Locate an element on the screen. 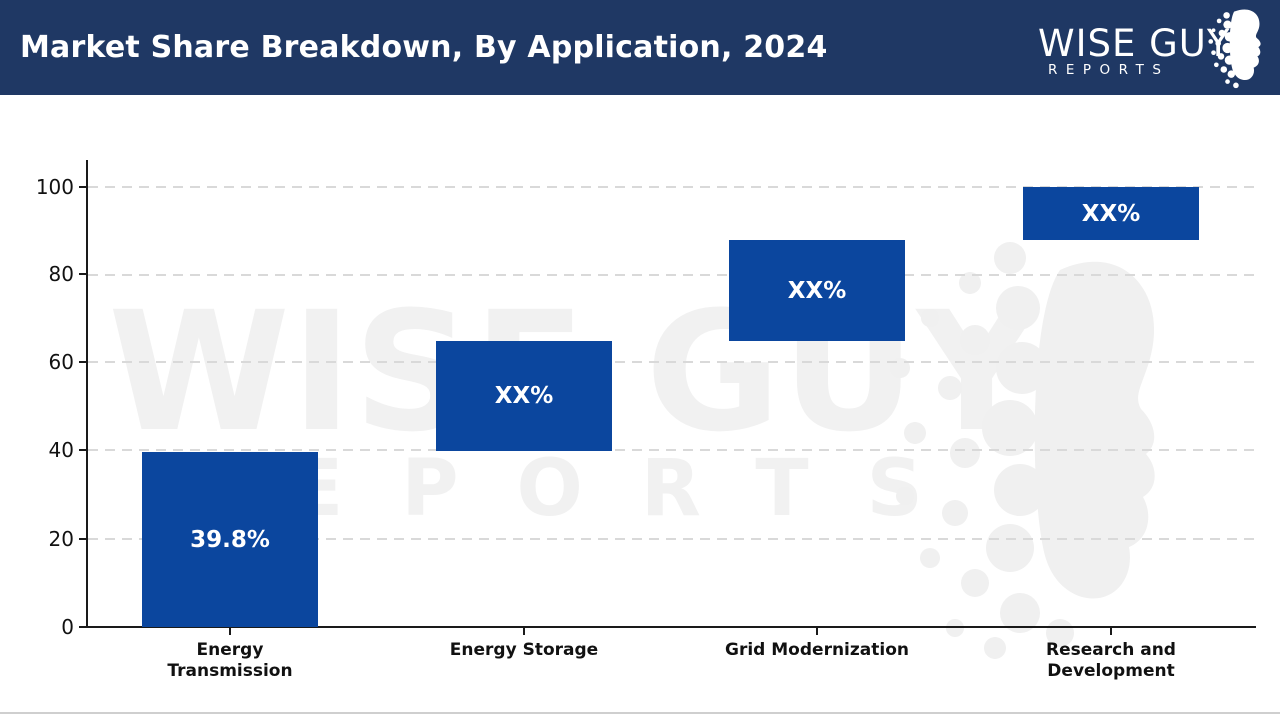  y-axis-label-80: 80 is located at coordinates (61, 274).